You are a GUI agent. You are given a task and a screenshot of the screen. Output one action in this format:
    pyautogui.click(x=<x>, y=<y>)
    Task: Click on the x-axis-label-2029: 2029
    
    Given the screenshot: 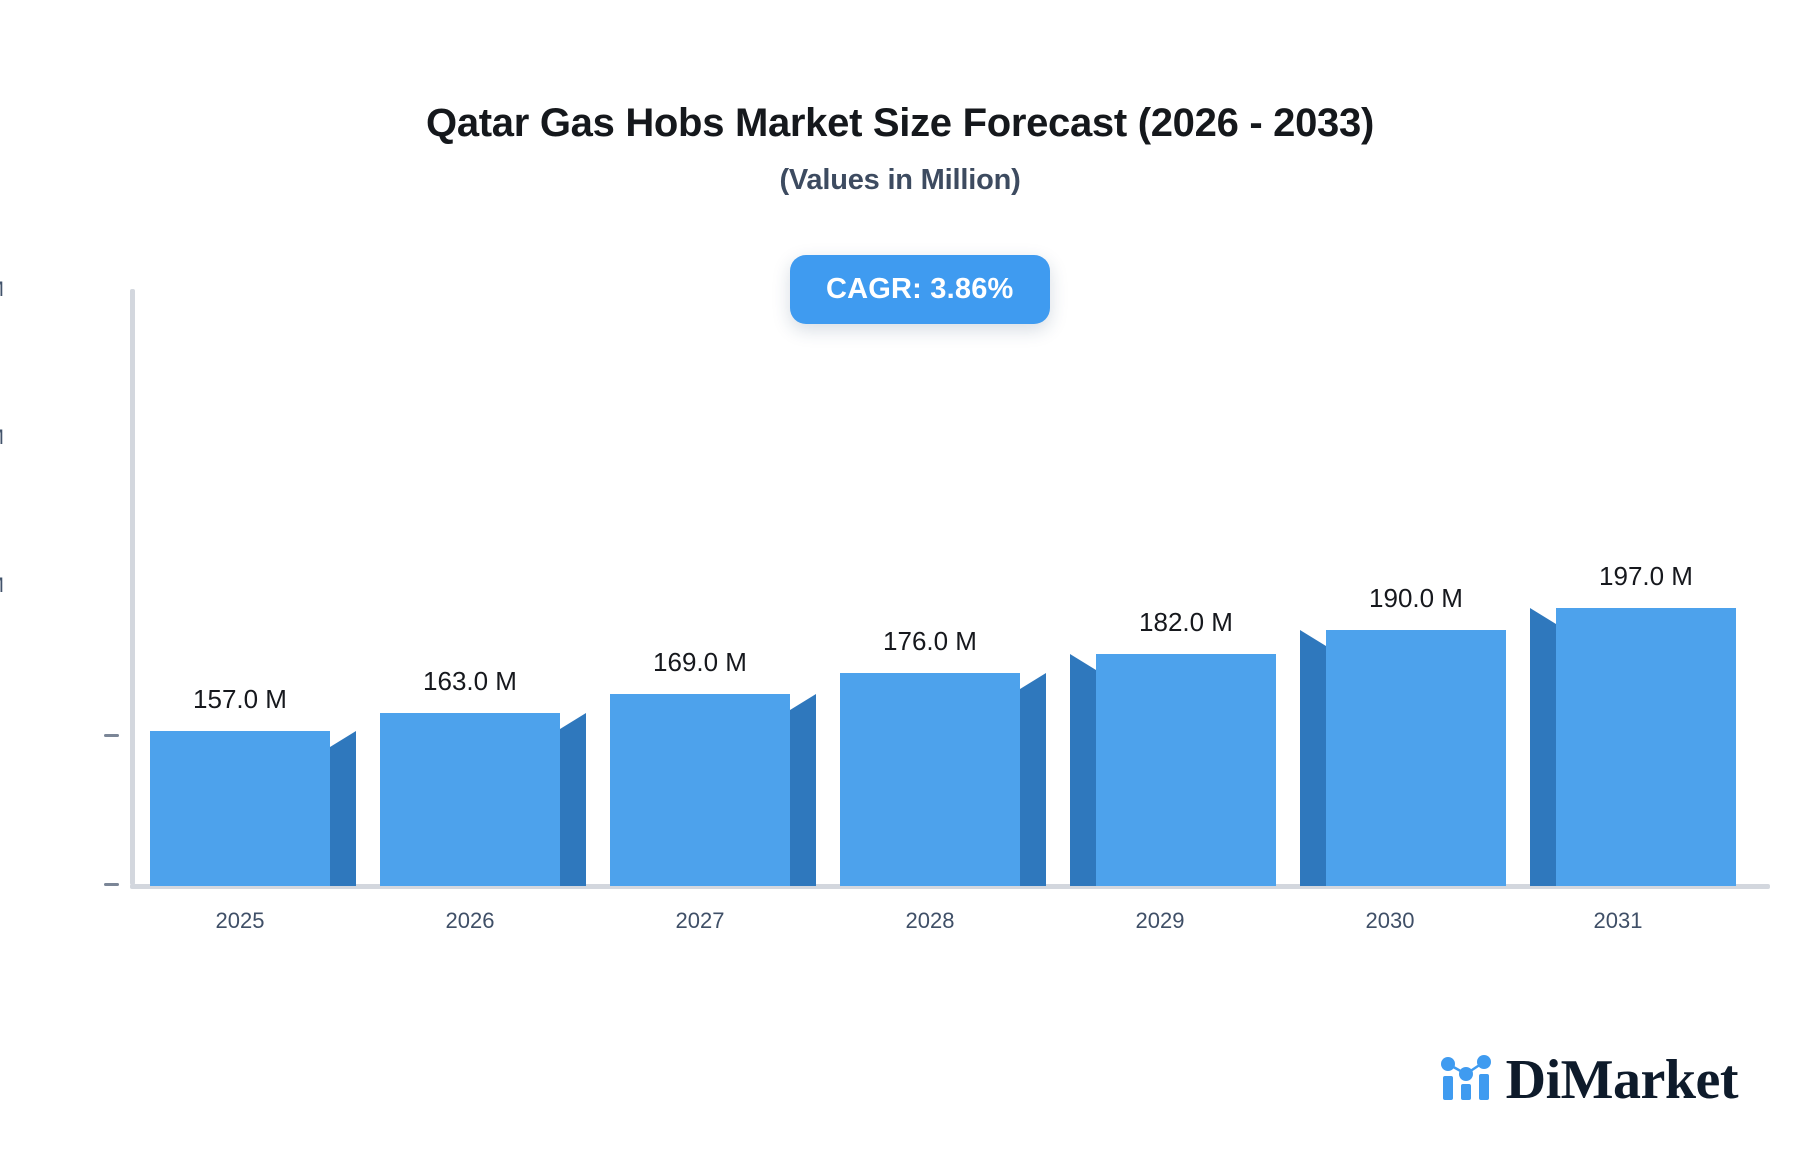 What is the action you would take?
    pyautogui.click(x=1160, y=920)
    